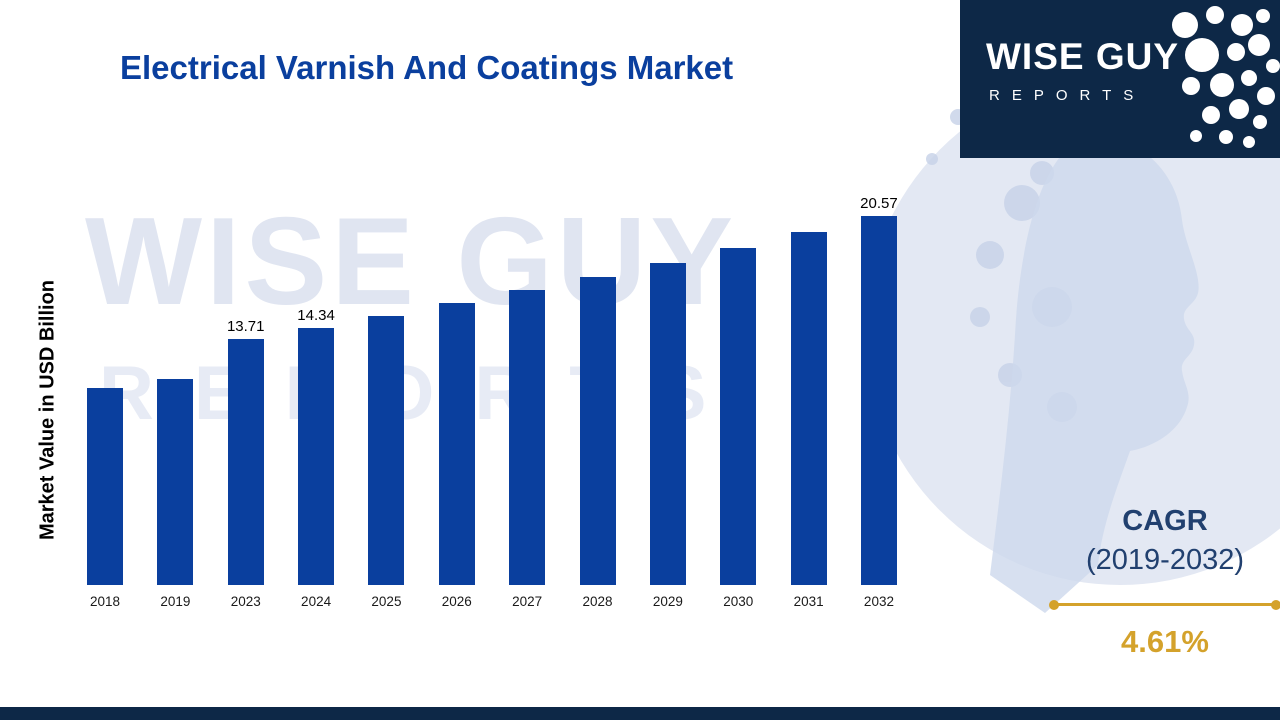 The image size is (1280, 720). Describe the element at coordinates (411, 262) in the screenshot. I see `watermark-brand-text: WISE GUY` at that location.